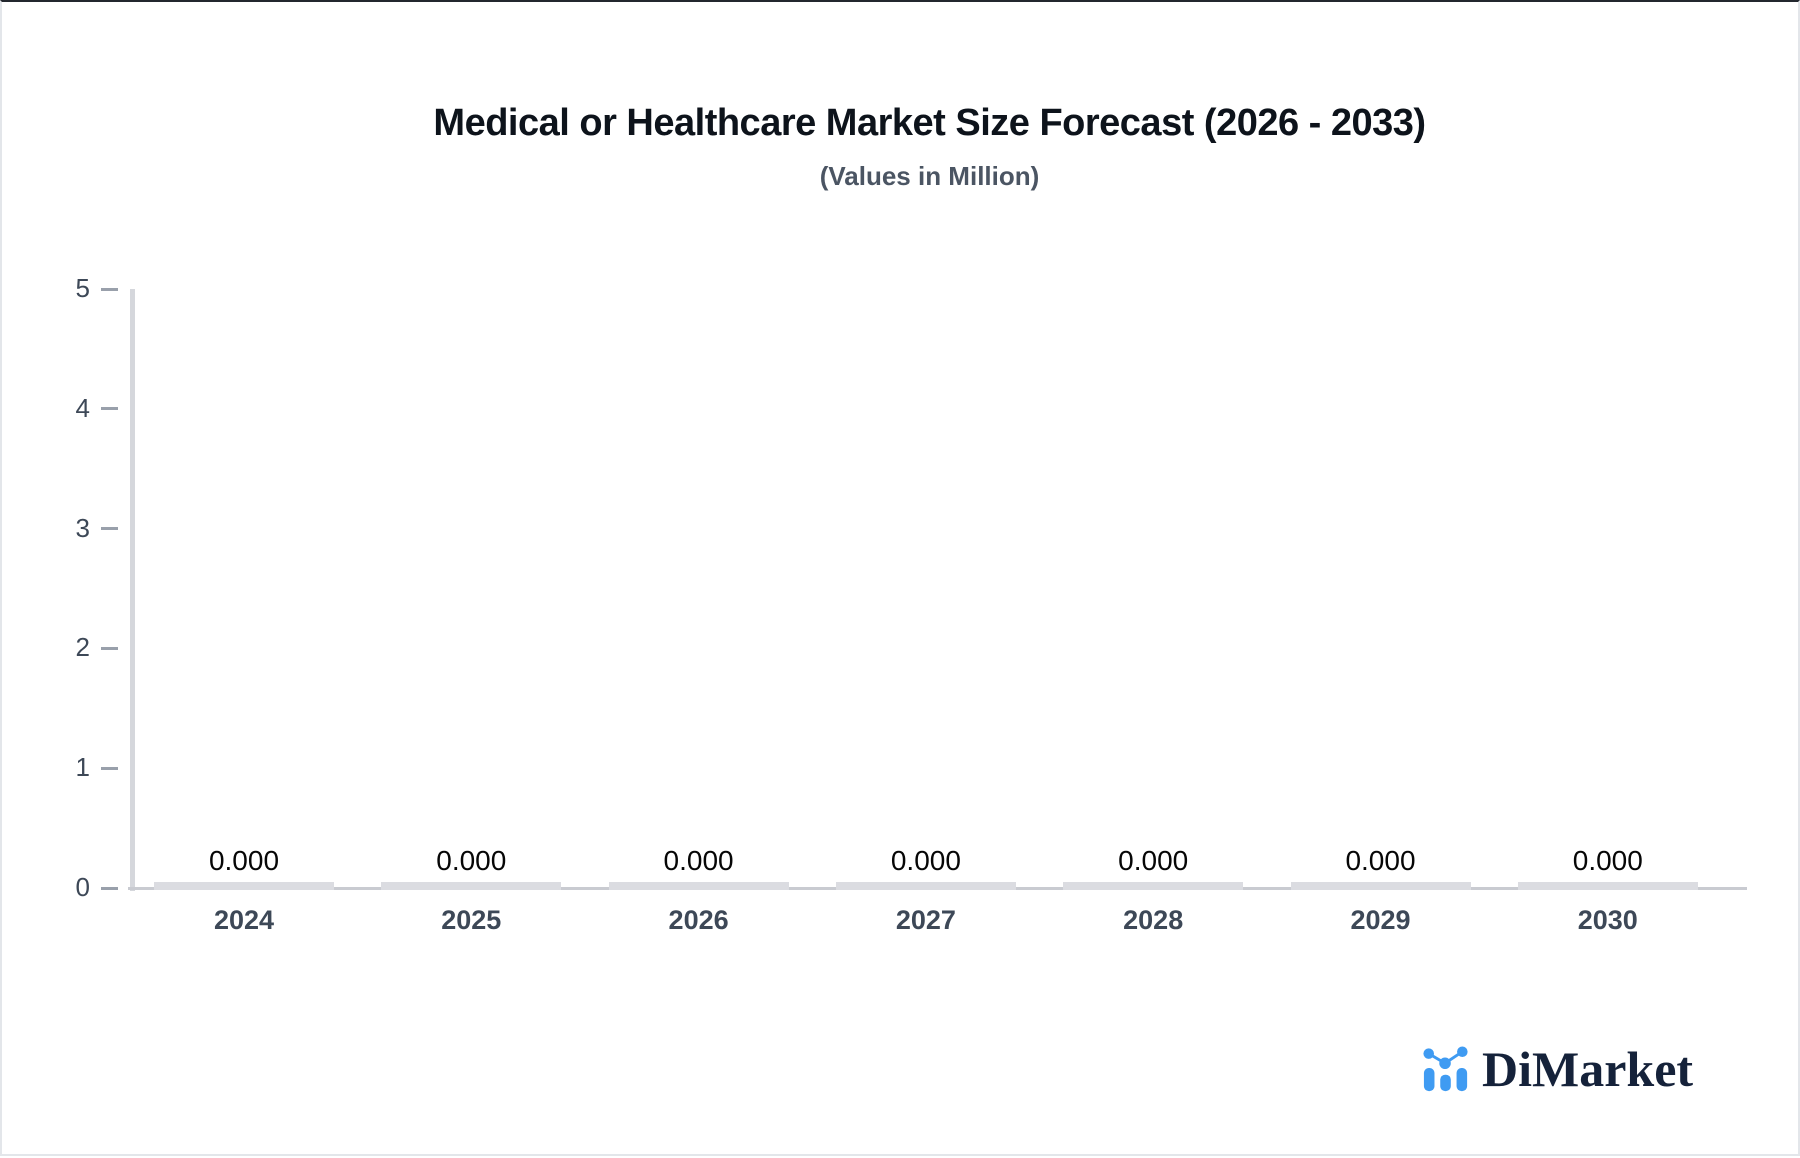 This screenshot has width=1800, height=1158. What do you see at coordinates (1153, 886) in the screenshot?
I see `bar-2028` at bounding box center [1153, 886].